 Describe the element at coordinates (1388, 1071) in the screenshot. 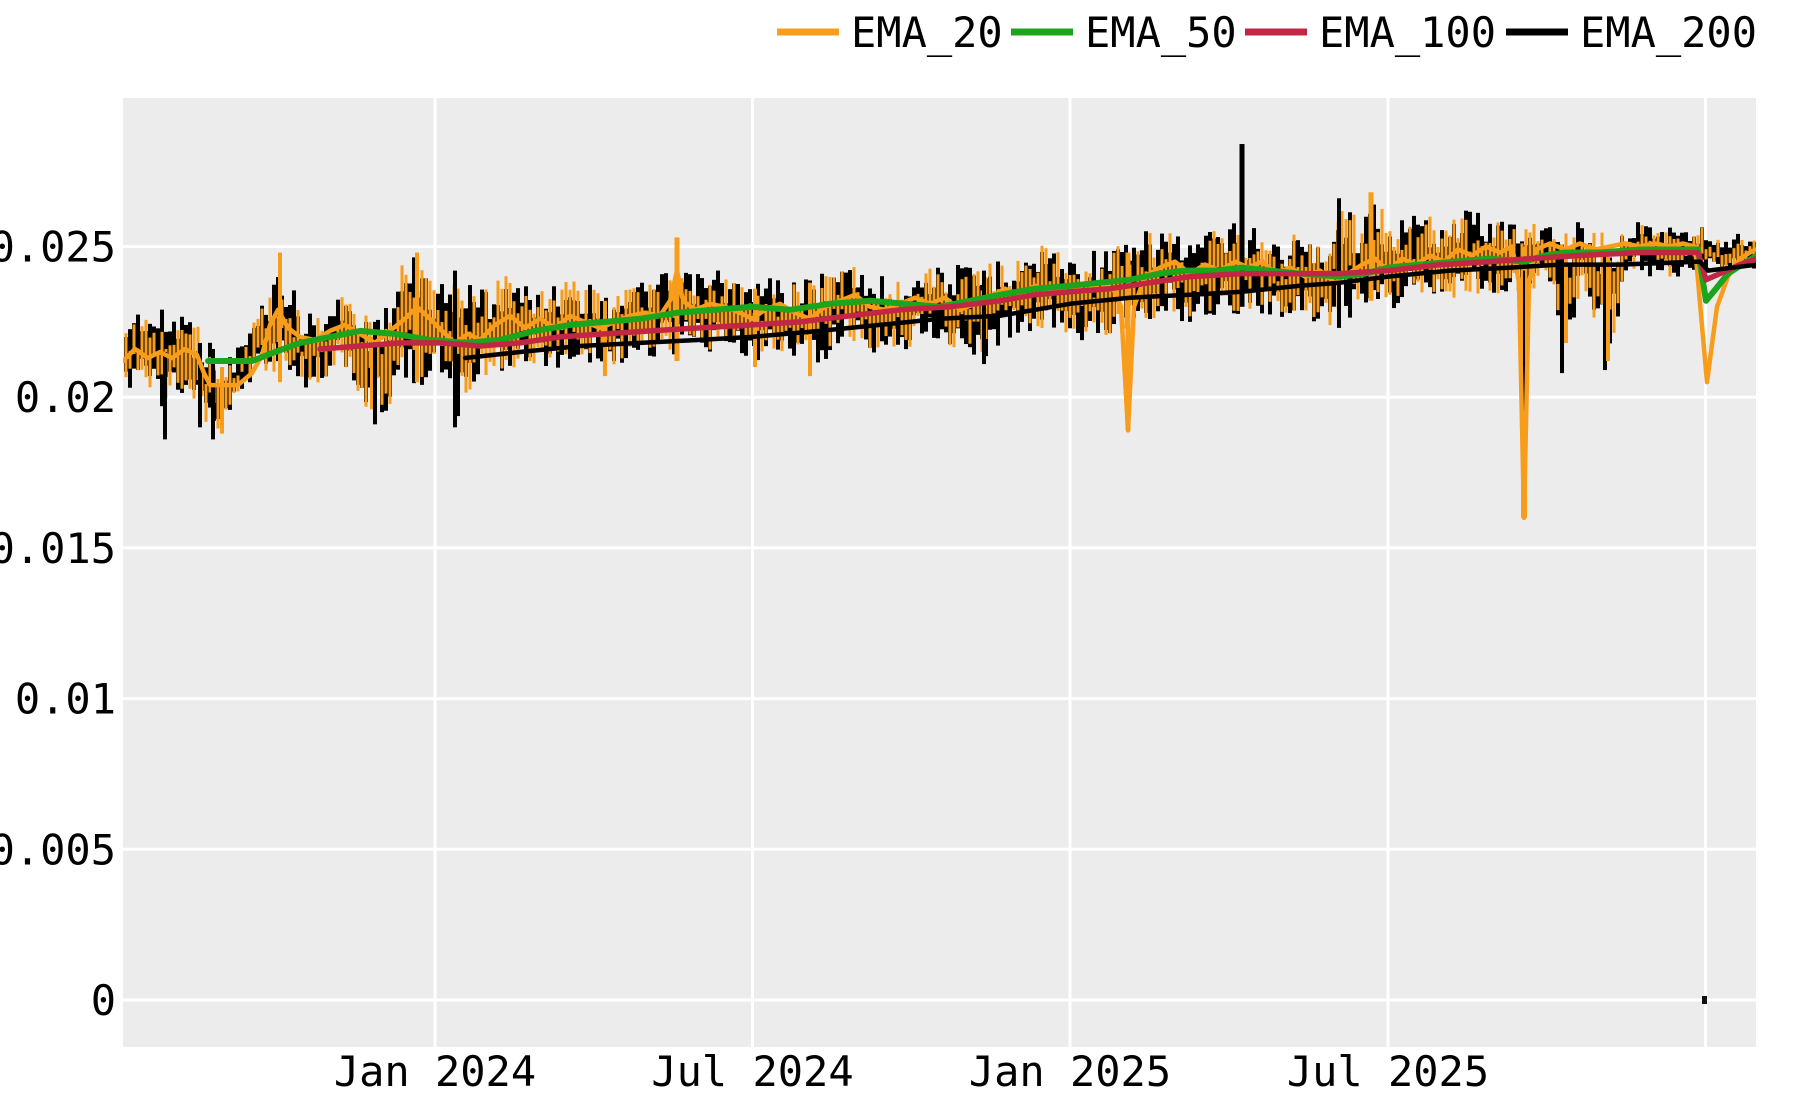

I see `x-tick-label: Jul 2025` at that location.